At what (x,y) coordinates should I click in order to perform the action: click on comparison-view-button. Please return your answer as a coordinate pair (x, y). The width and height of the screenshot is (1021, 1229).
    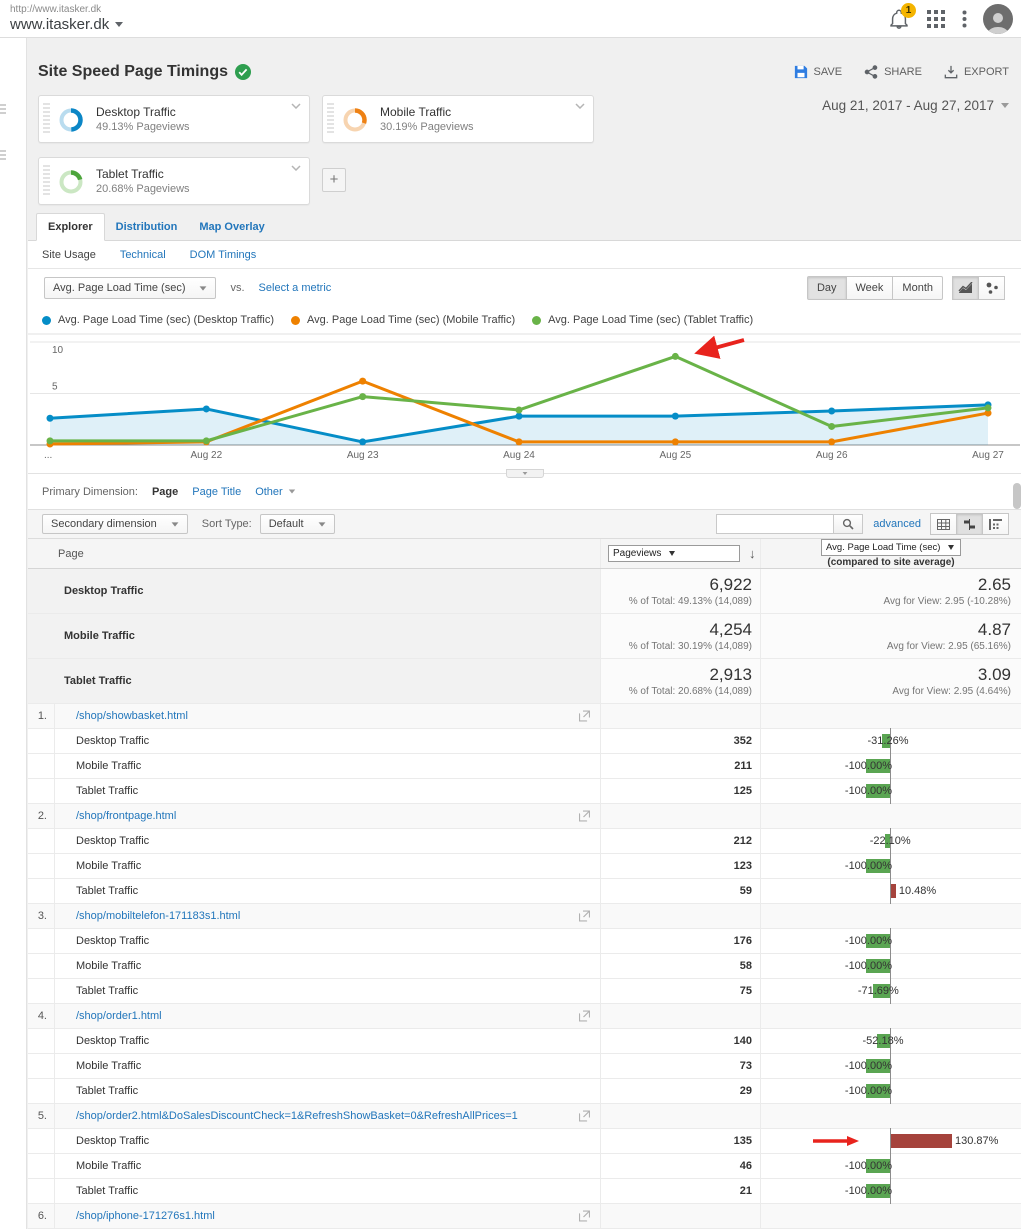
    Looking at the image, I should click on (969, 524).